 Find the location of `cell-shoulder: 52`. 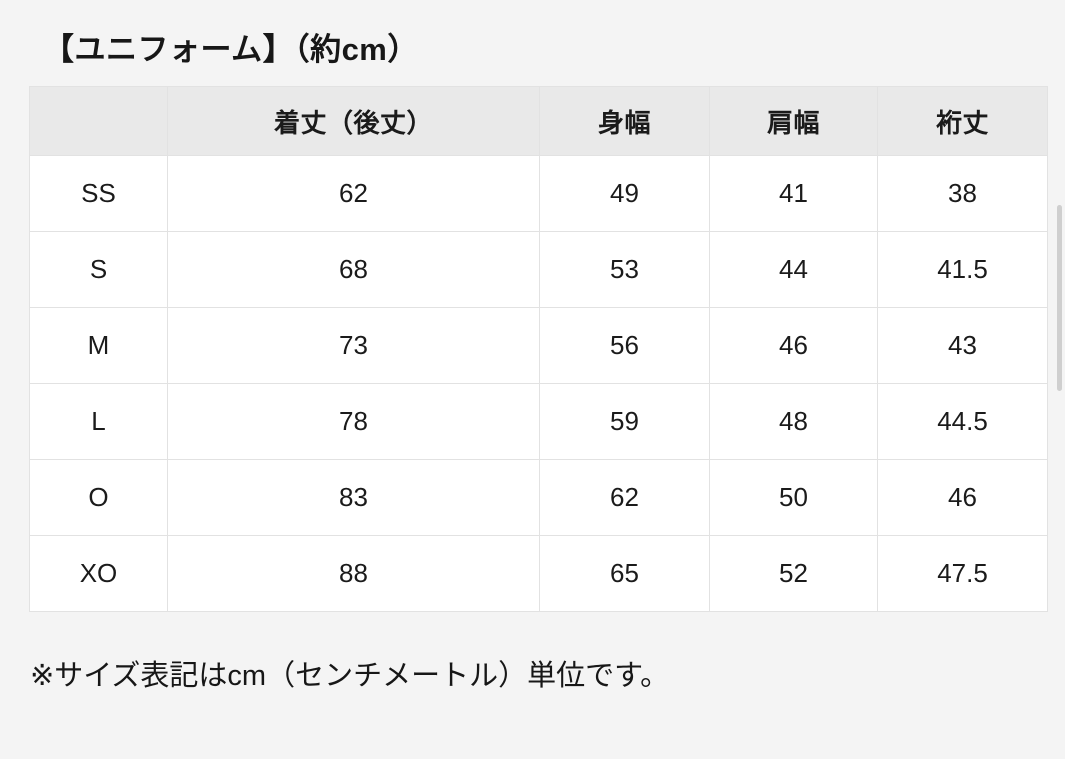

cell-shoulder: 52 is located at coordinates (793, 573).